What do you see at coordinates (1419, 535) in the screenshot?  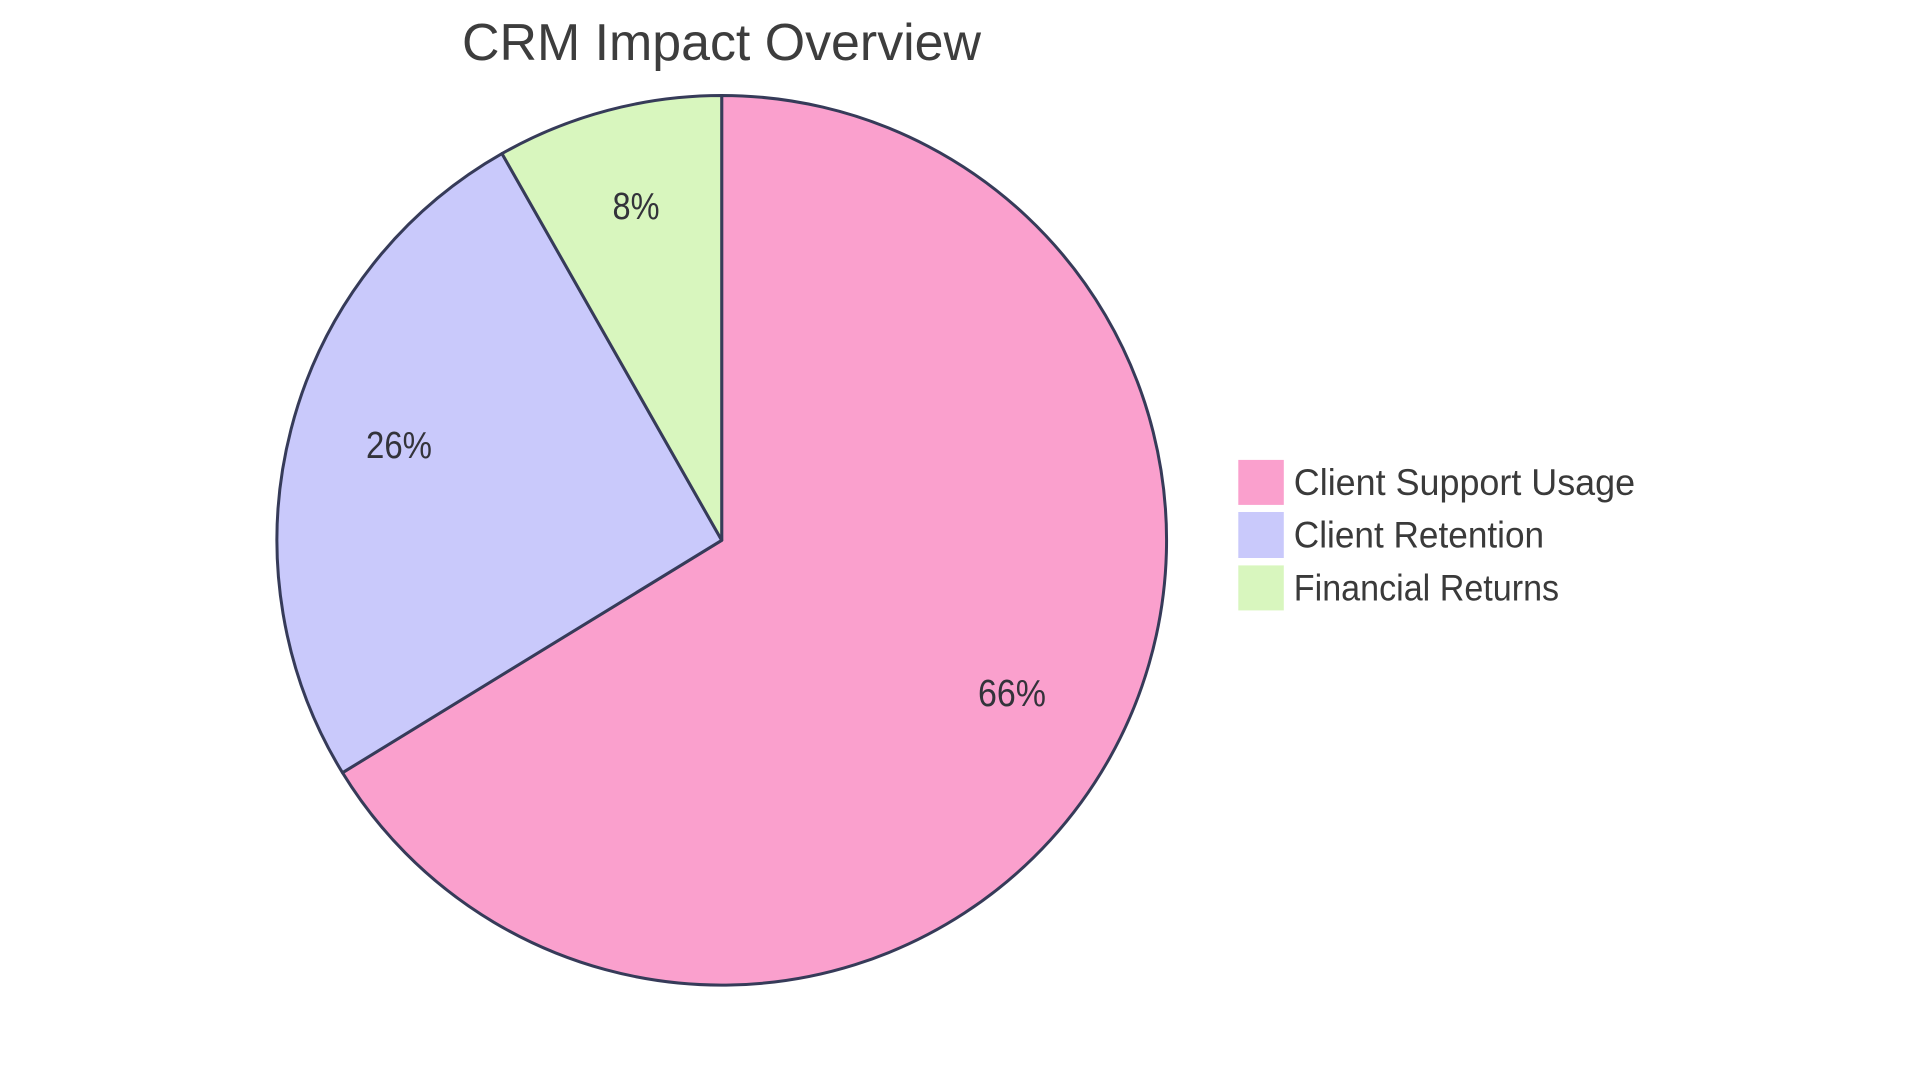 I see `svg-text: Client Retention` at bounding box center [1419, 535].